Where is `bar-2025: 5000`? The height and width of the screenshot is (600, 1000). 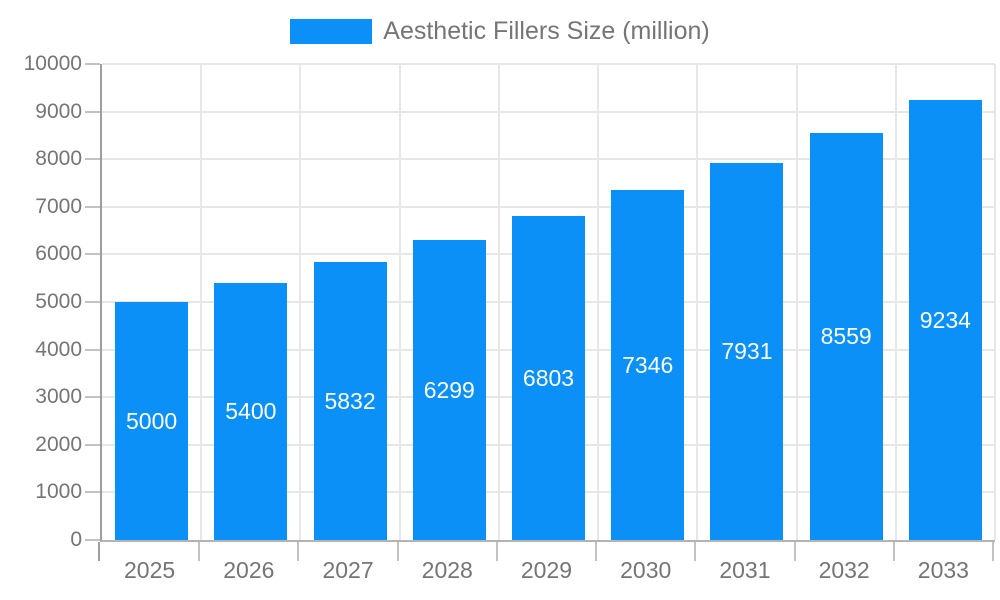 bar-2025: 5000 is located at coordinates (152, 421).